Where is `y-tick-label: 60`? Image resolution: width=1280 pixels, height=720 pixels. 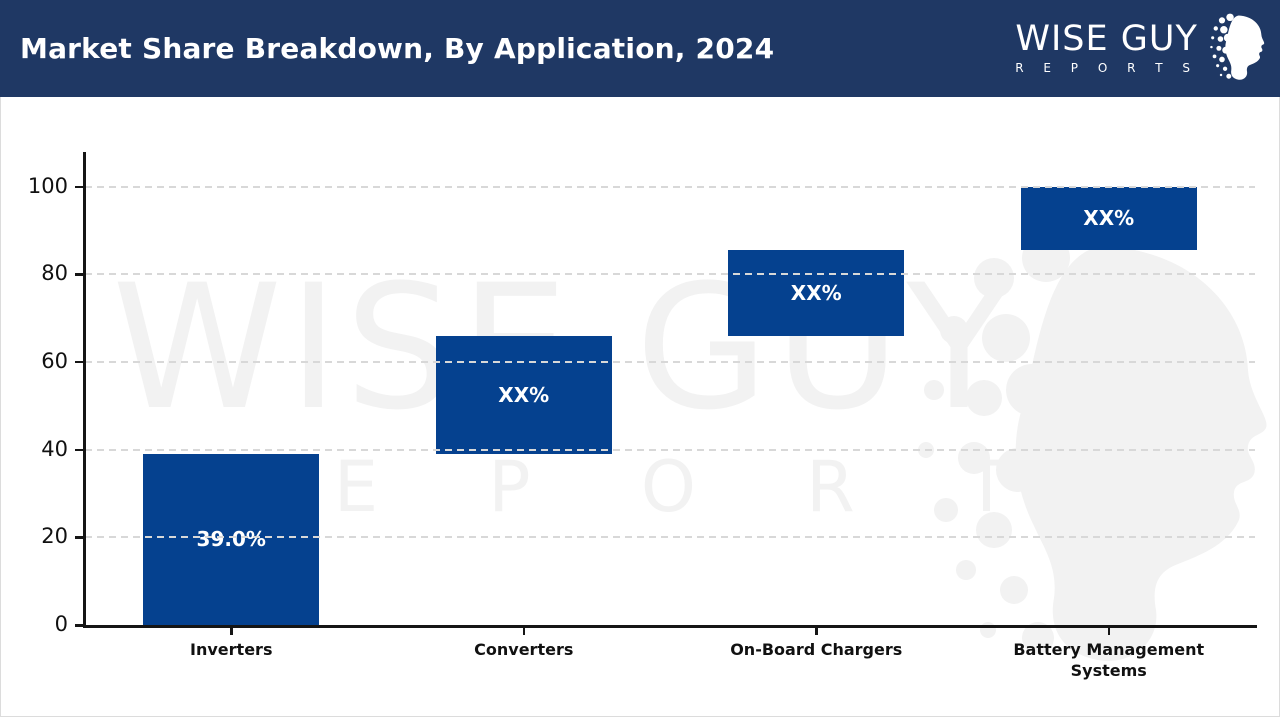
y-tick-label: 60 is located at coordinates (54, 360).